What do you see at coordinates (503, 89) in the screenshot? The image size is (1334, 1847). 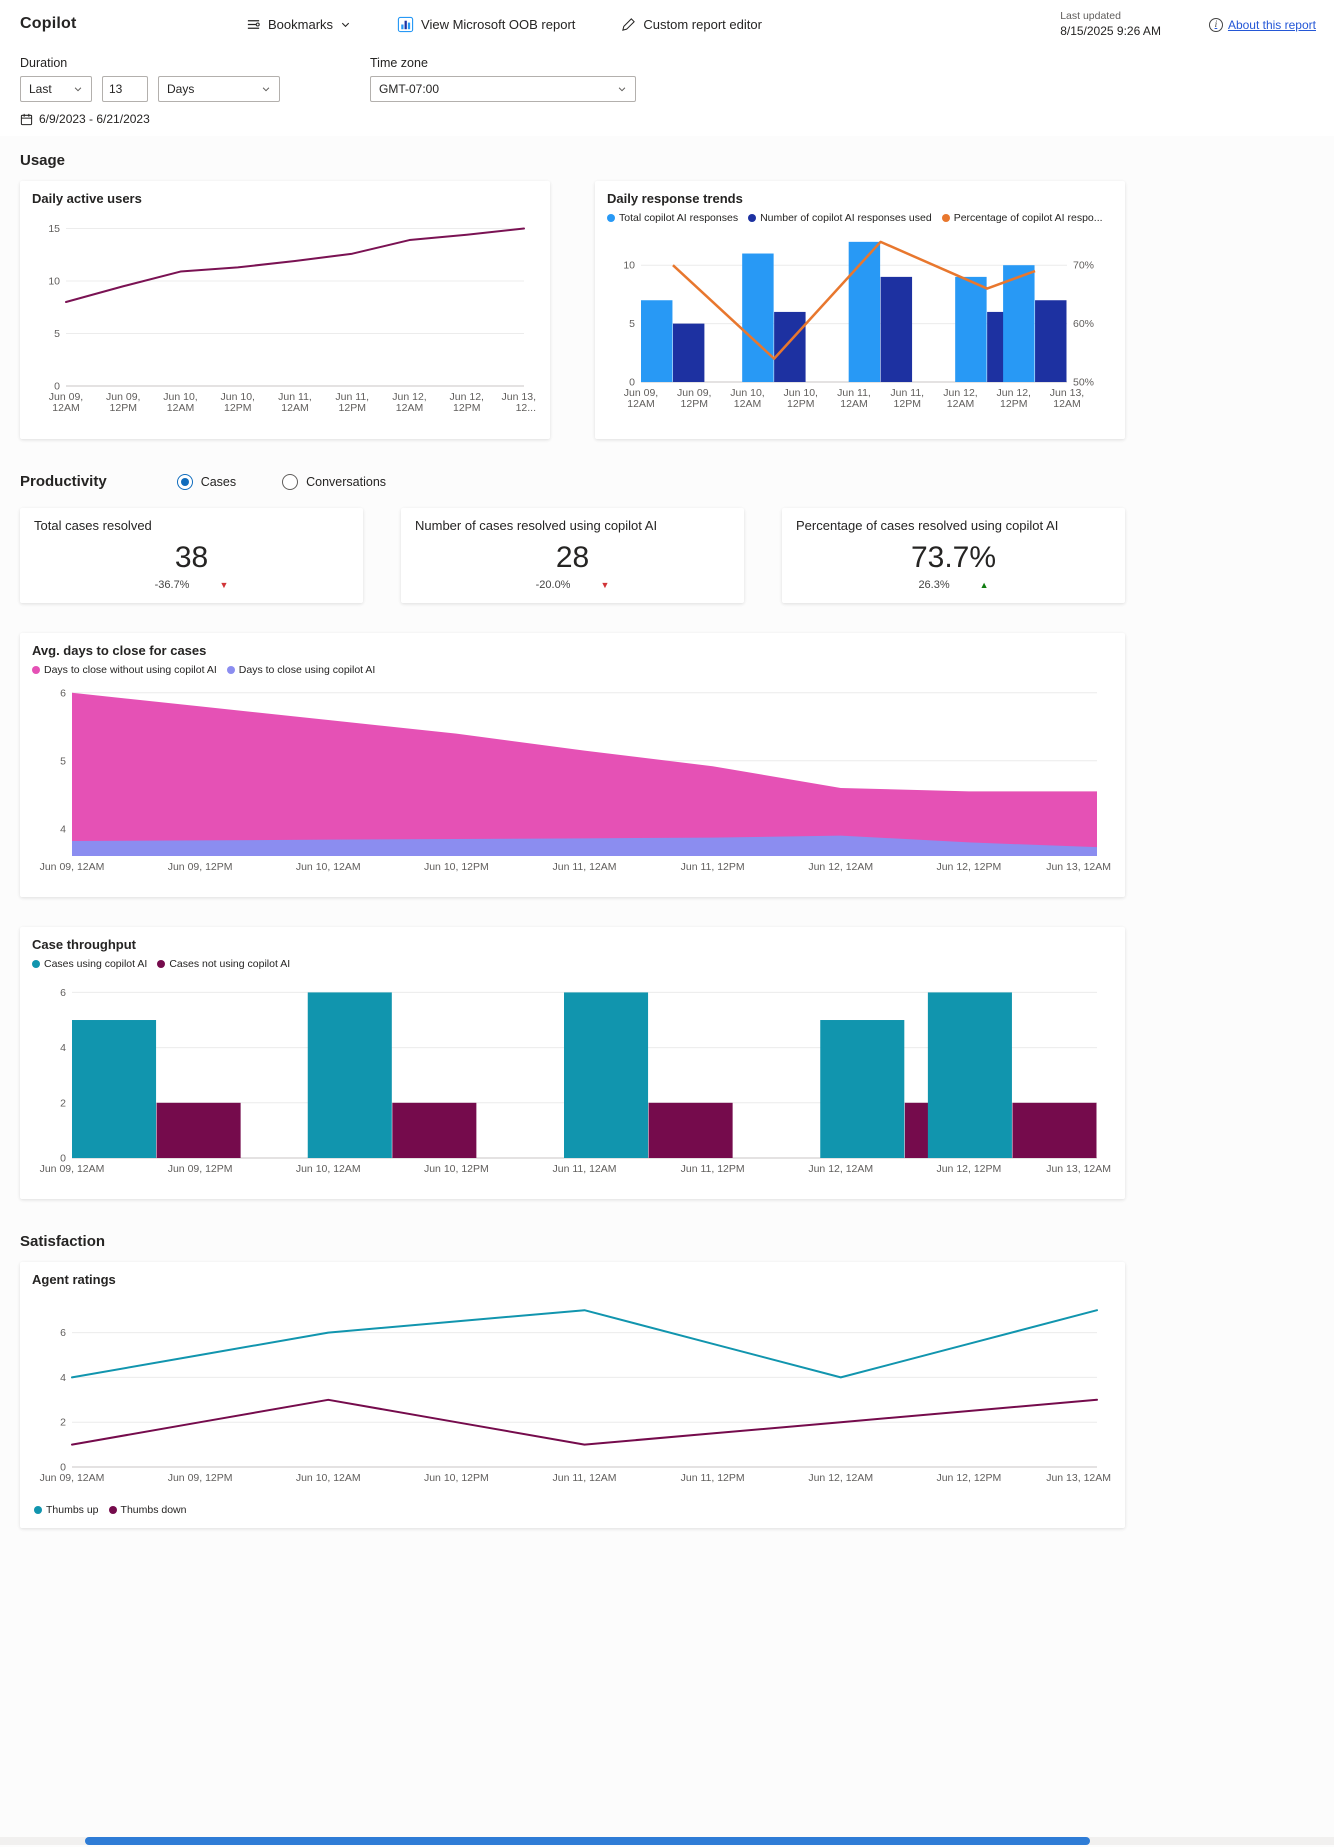 I see `timezone-select: GMT-07:00` at bounding box center [503, 89].